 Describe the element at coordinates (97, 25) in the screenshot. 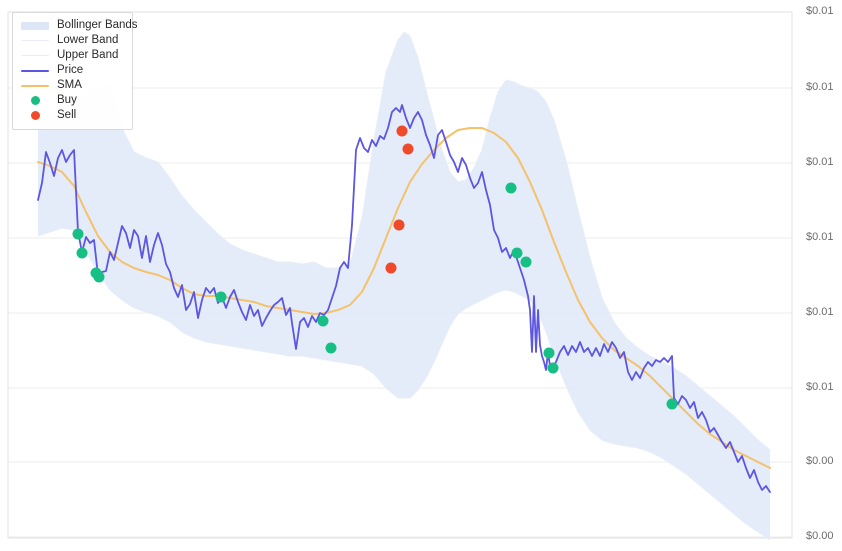

I see `legend-item-label: Bollinger Bands` at that location.